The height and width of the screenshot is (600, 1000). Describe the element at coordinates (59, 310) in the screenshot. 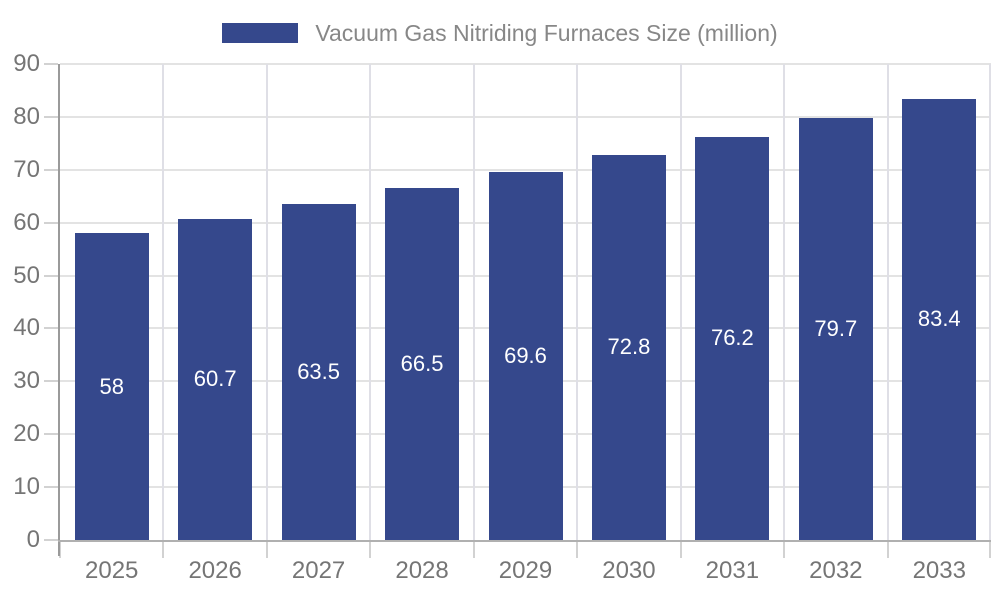

I see `y-axis-line` at that location.